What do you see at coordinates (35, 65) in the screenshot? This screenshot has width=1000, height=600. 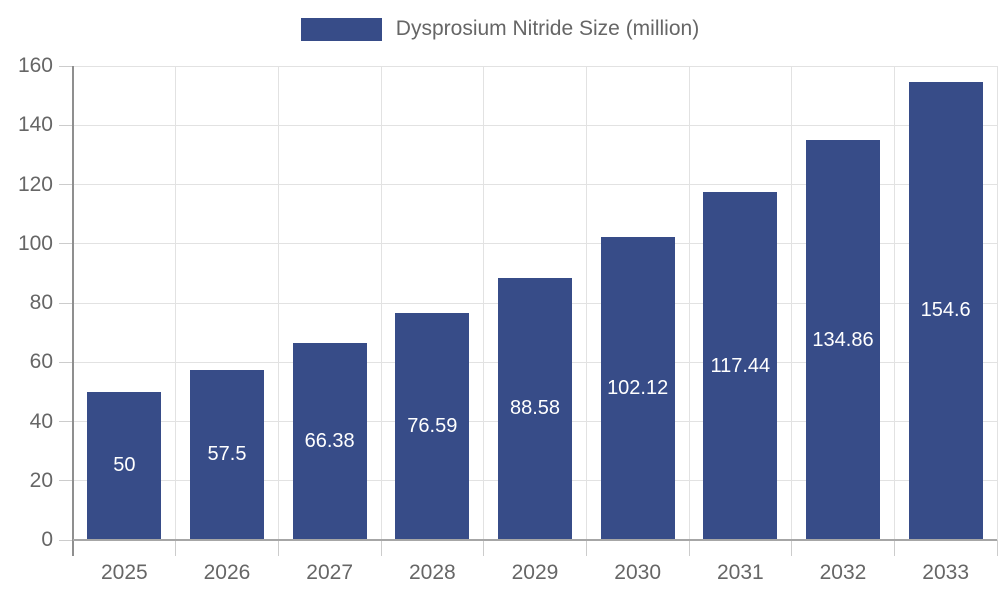 I see `y-axis-label: 160` at bounding box center [35, 65].